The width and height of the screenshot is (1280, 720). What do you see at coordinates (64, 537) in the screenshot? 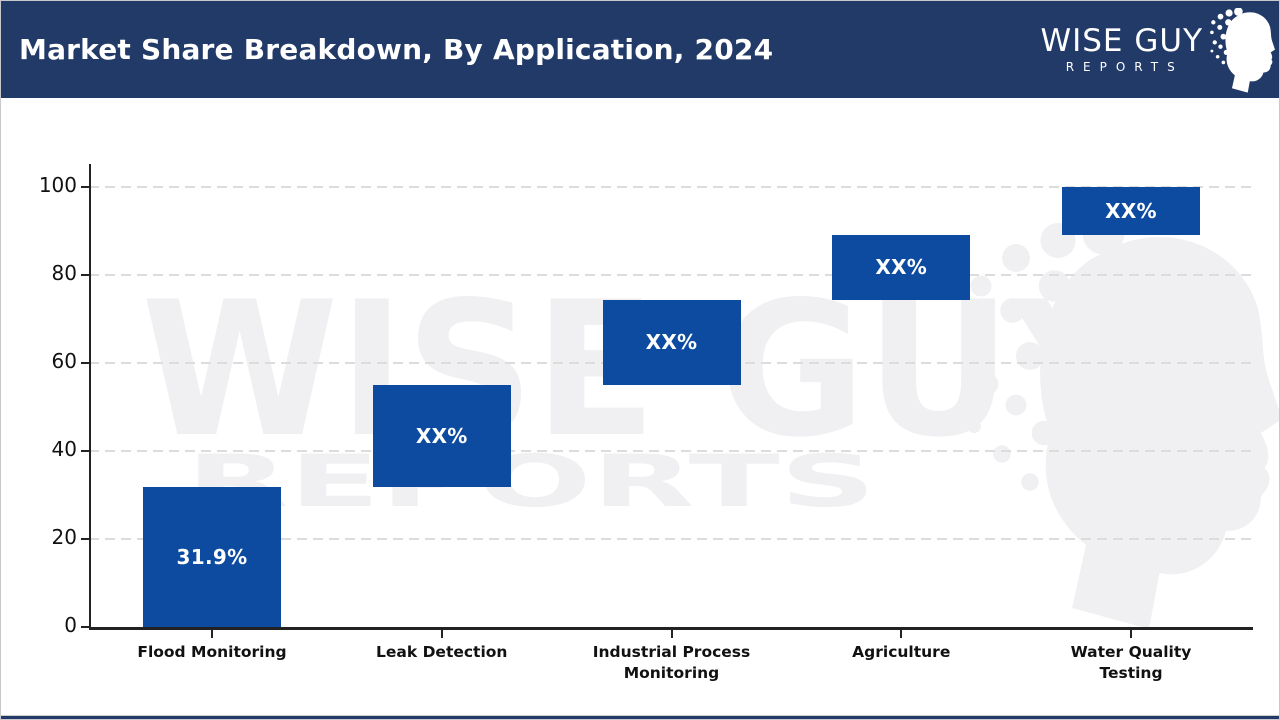
I see `y-tick-label-20: 20` at bounding box center [64, 537].